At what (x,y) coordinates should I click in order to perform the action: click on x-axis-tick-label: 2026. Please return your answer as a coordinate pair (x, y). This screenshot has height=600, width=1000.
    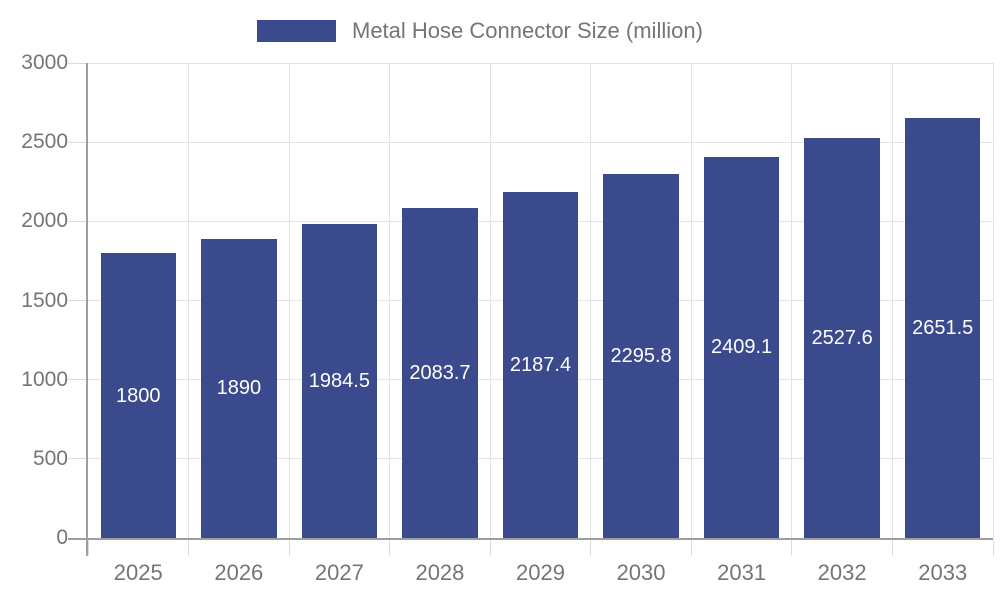
    Looking at the image, I should click on (239, 572).